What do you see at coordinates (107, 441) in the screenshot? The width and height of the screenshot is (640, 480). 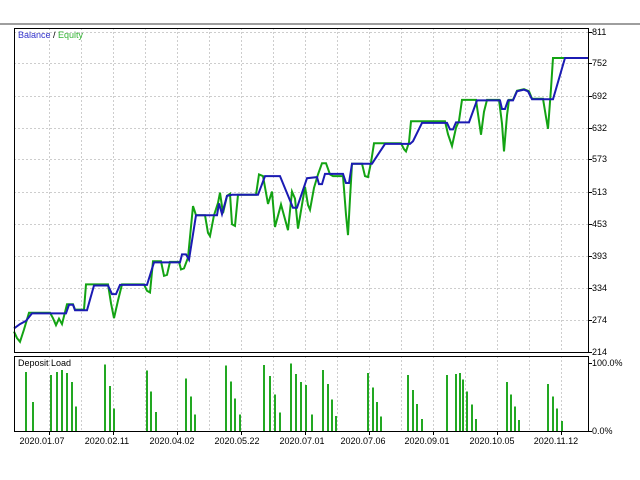 I see `x-axis-label: 2020.02.11` at bounding box center [107, 441].